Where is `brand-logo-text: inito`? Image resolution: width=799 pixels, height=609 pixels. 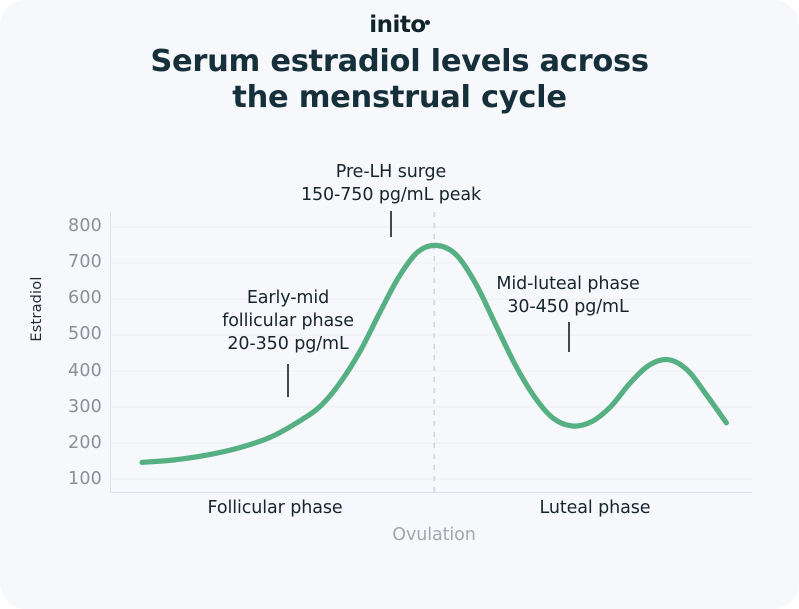
brand-logo-text: inito is located at coordinates (397, 25).